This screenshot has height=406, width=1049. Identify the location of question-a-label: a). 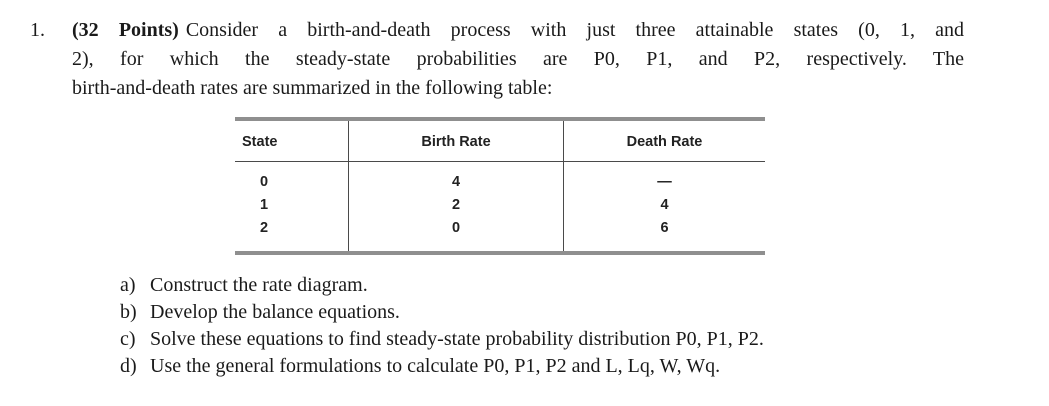
(128, 285).